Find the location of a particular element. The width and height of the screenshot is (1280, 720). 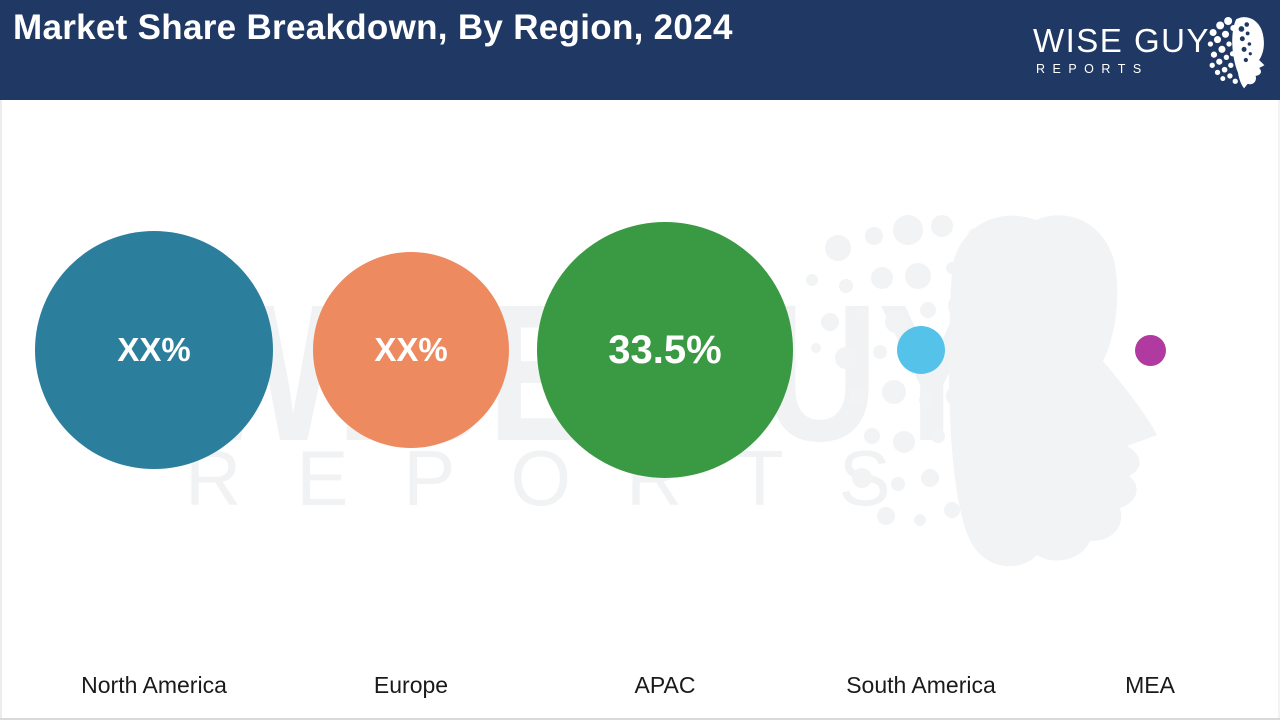

bubble-europe: XX% is located at coordinates (411, 350).